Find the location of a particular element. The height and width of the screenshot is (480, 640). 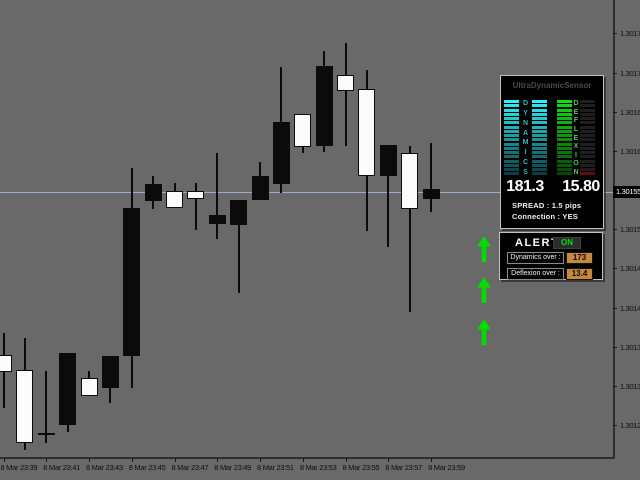

meter-letter: A is located at coordinates (525, 133).